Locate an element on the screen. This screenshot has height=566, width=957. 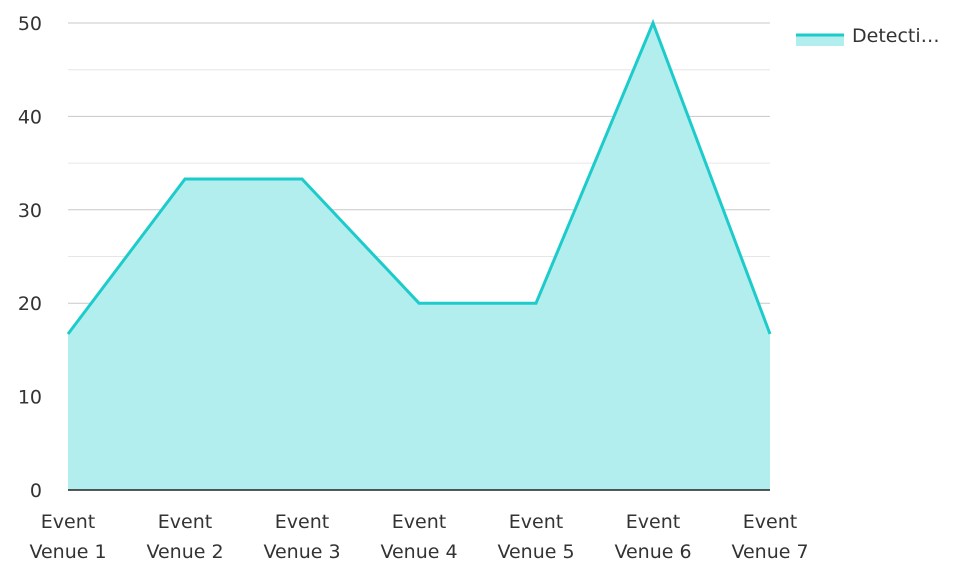
y-tick-label: 20 is located at coordinates (30, 304).